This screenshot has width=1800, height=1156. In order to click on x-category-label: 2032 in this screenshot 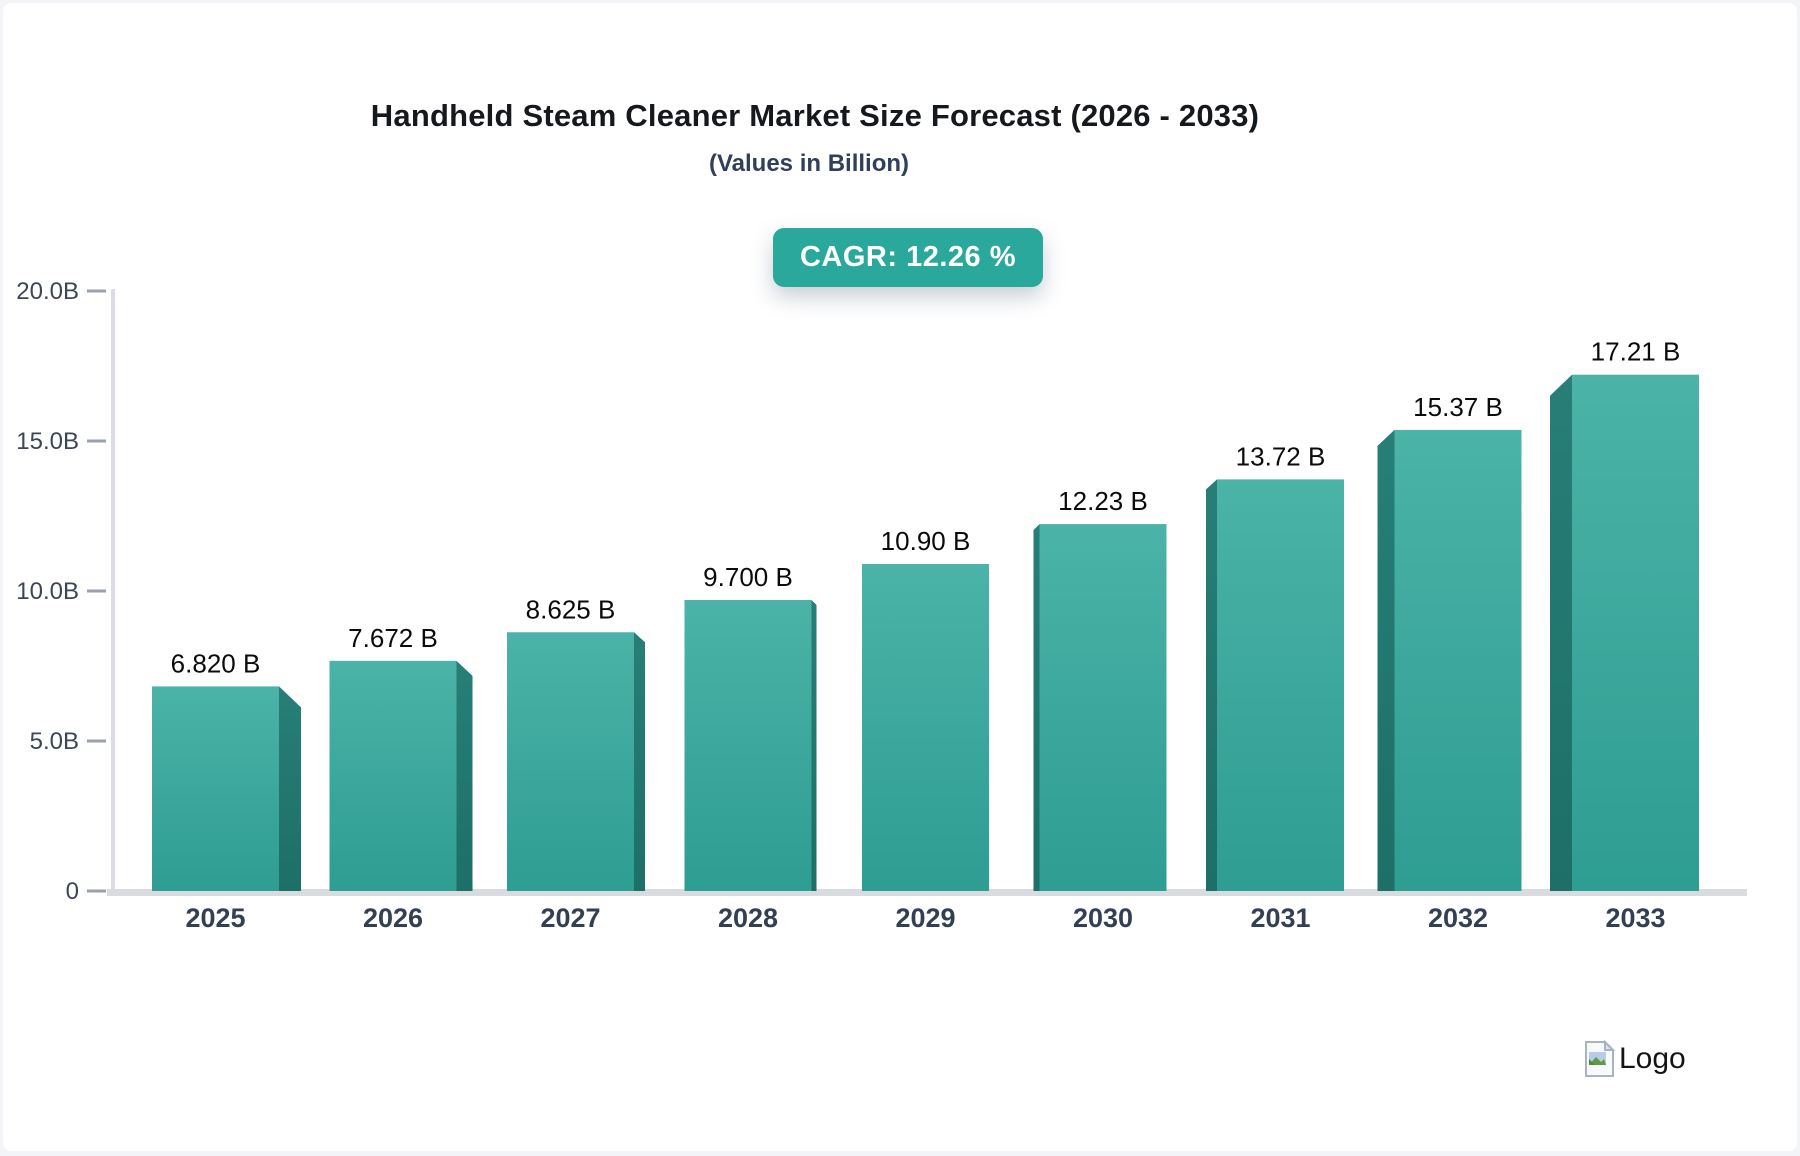, I will do `click(1458, 918)`.